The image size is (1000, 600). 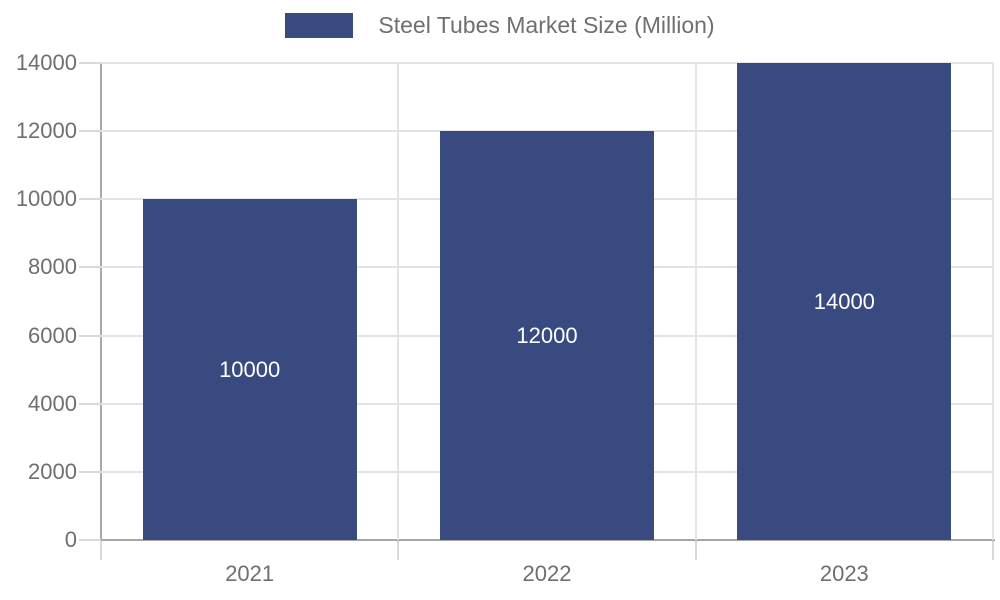 What do you see at coordinates (319, 25) in the screenshot?
I see `legend-swatch` at bounding box center [319, 25].